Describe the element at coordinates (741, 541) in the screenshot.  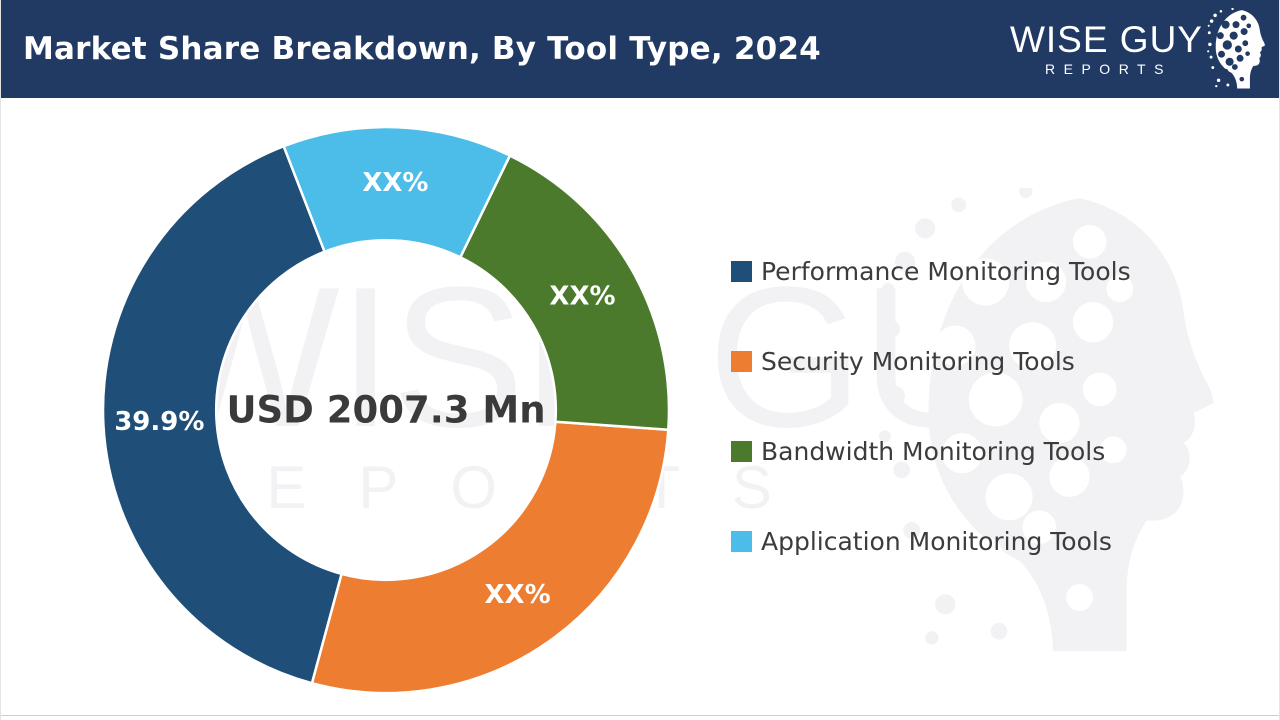
I see `legend-swatch-application` at that location.